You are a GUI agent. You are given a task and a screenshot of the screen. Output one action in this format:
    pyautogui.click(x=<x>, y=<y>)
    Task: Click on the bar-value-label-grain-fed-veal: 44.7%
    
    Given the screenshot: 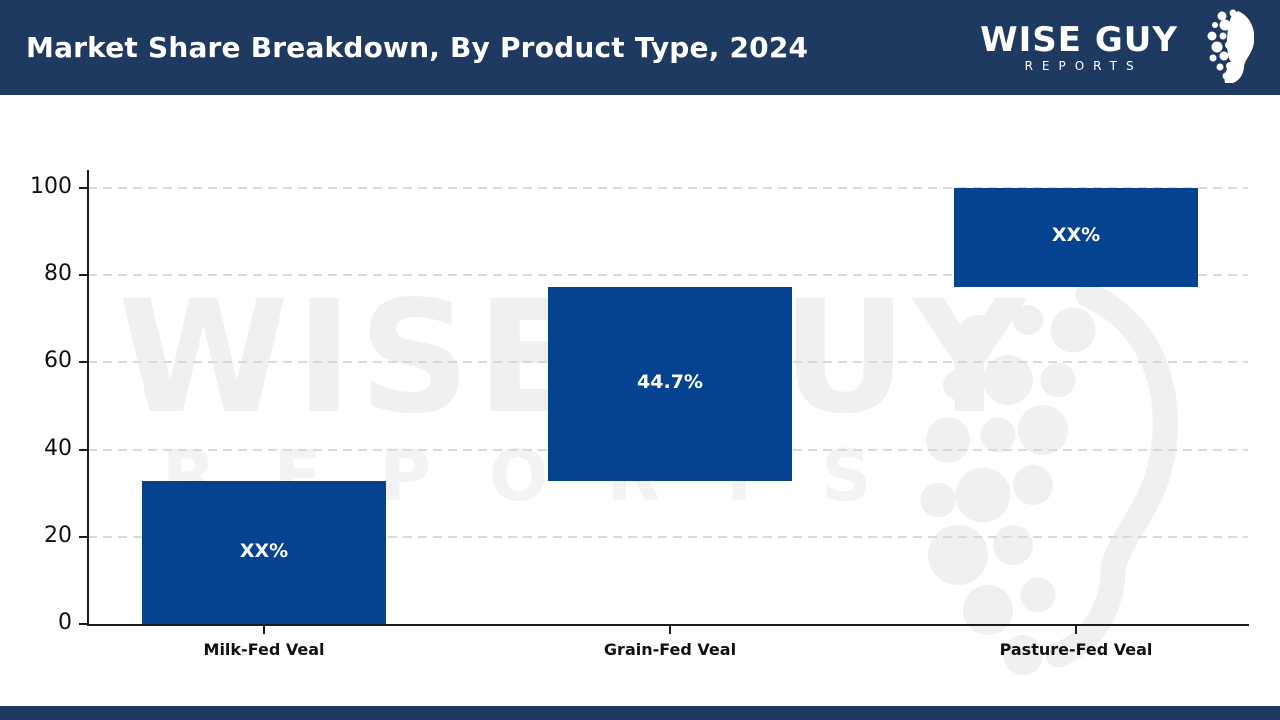 What is the action you would take?
    pyautogui.click(x=670, y=381)
    